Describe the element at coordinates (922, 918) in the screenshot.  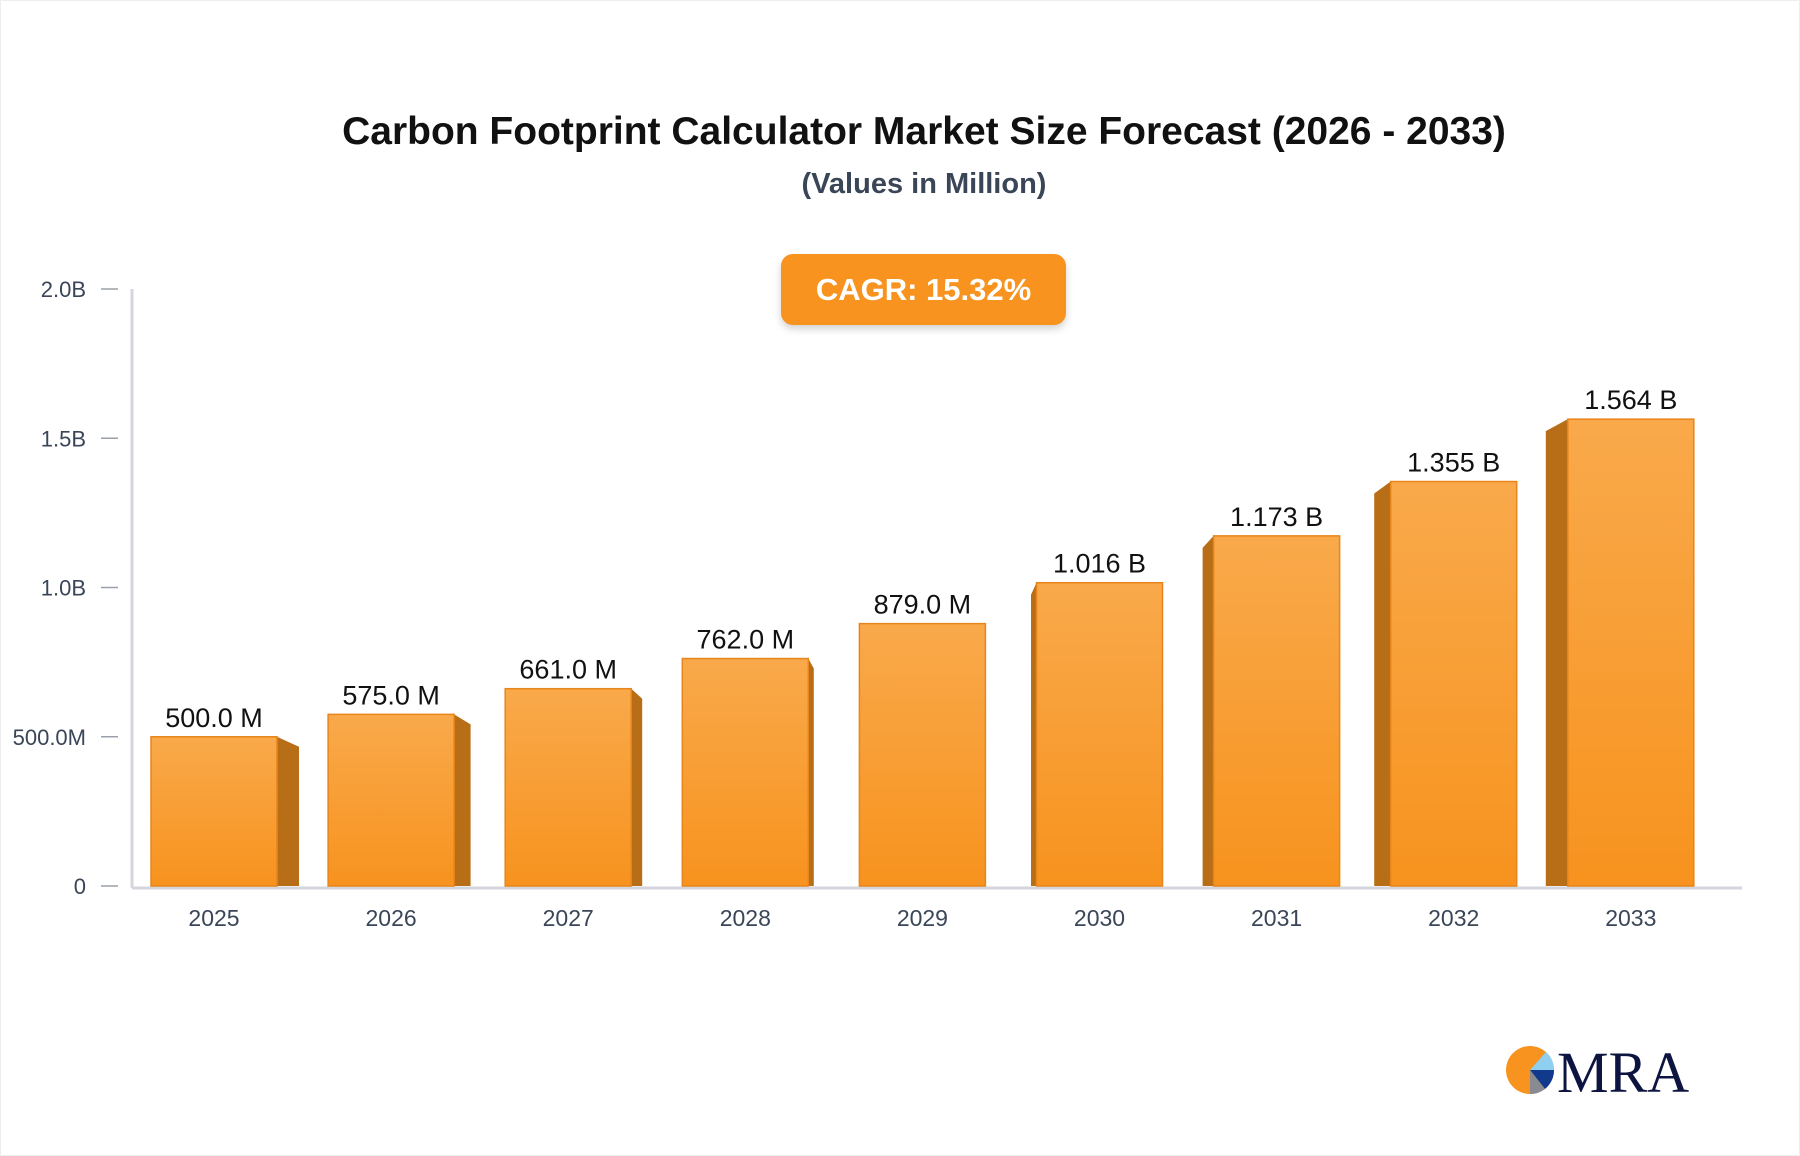
I see `x-tick-label: 2029` at that location.